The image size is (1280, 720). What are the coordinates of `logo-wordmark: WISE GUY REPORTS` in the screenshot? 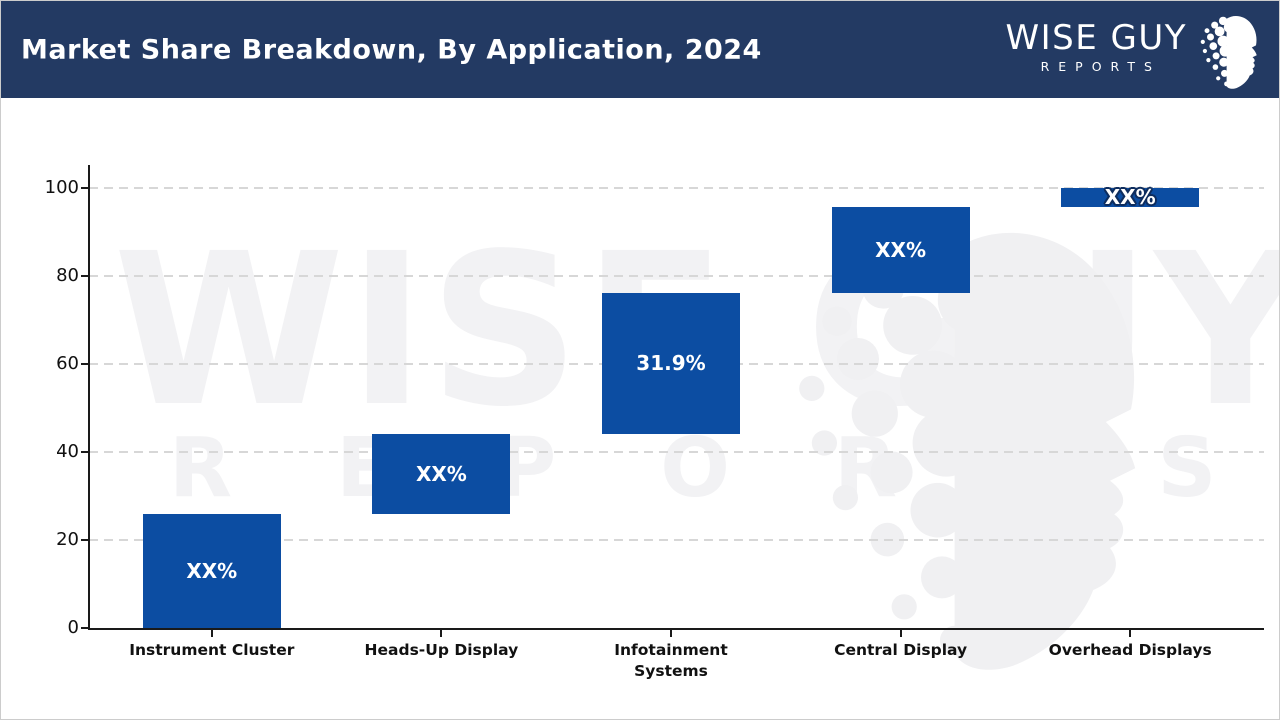 It's located at (1096, 45).